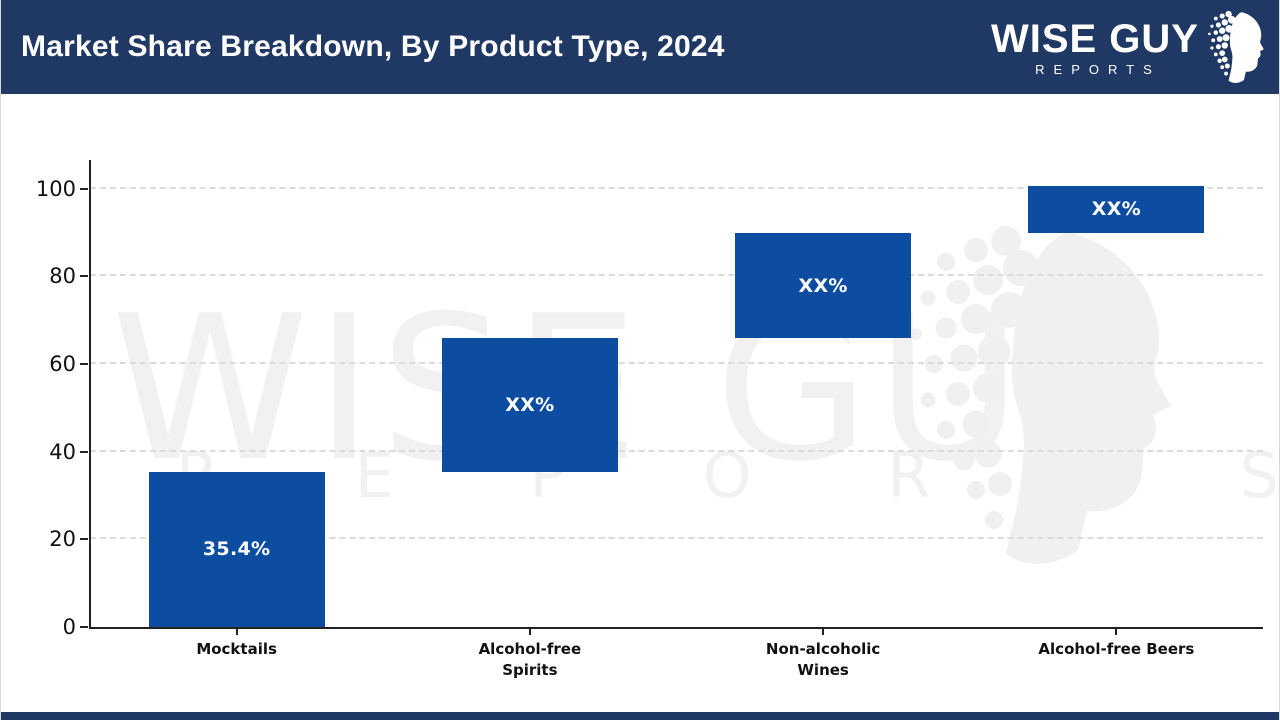 This screenshot has height=720, width=1280. Describe the element at coordinates (676, 362) in the screenshot. I see `gridline-y60` at that location.